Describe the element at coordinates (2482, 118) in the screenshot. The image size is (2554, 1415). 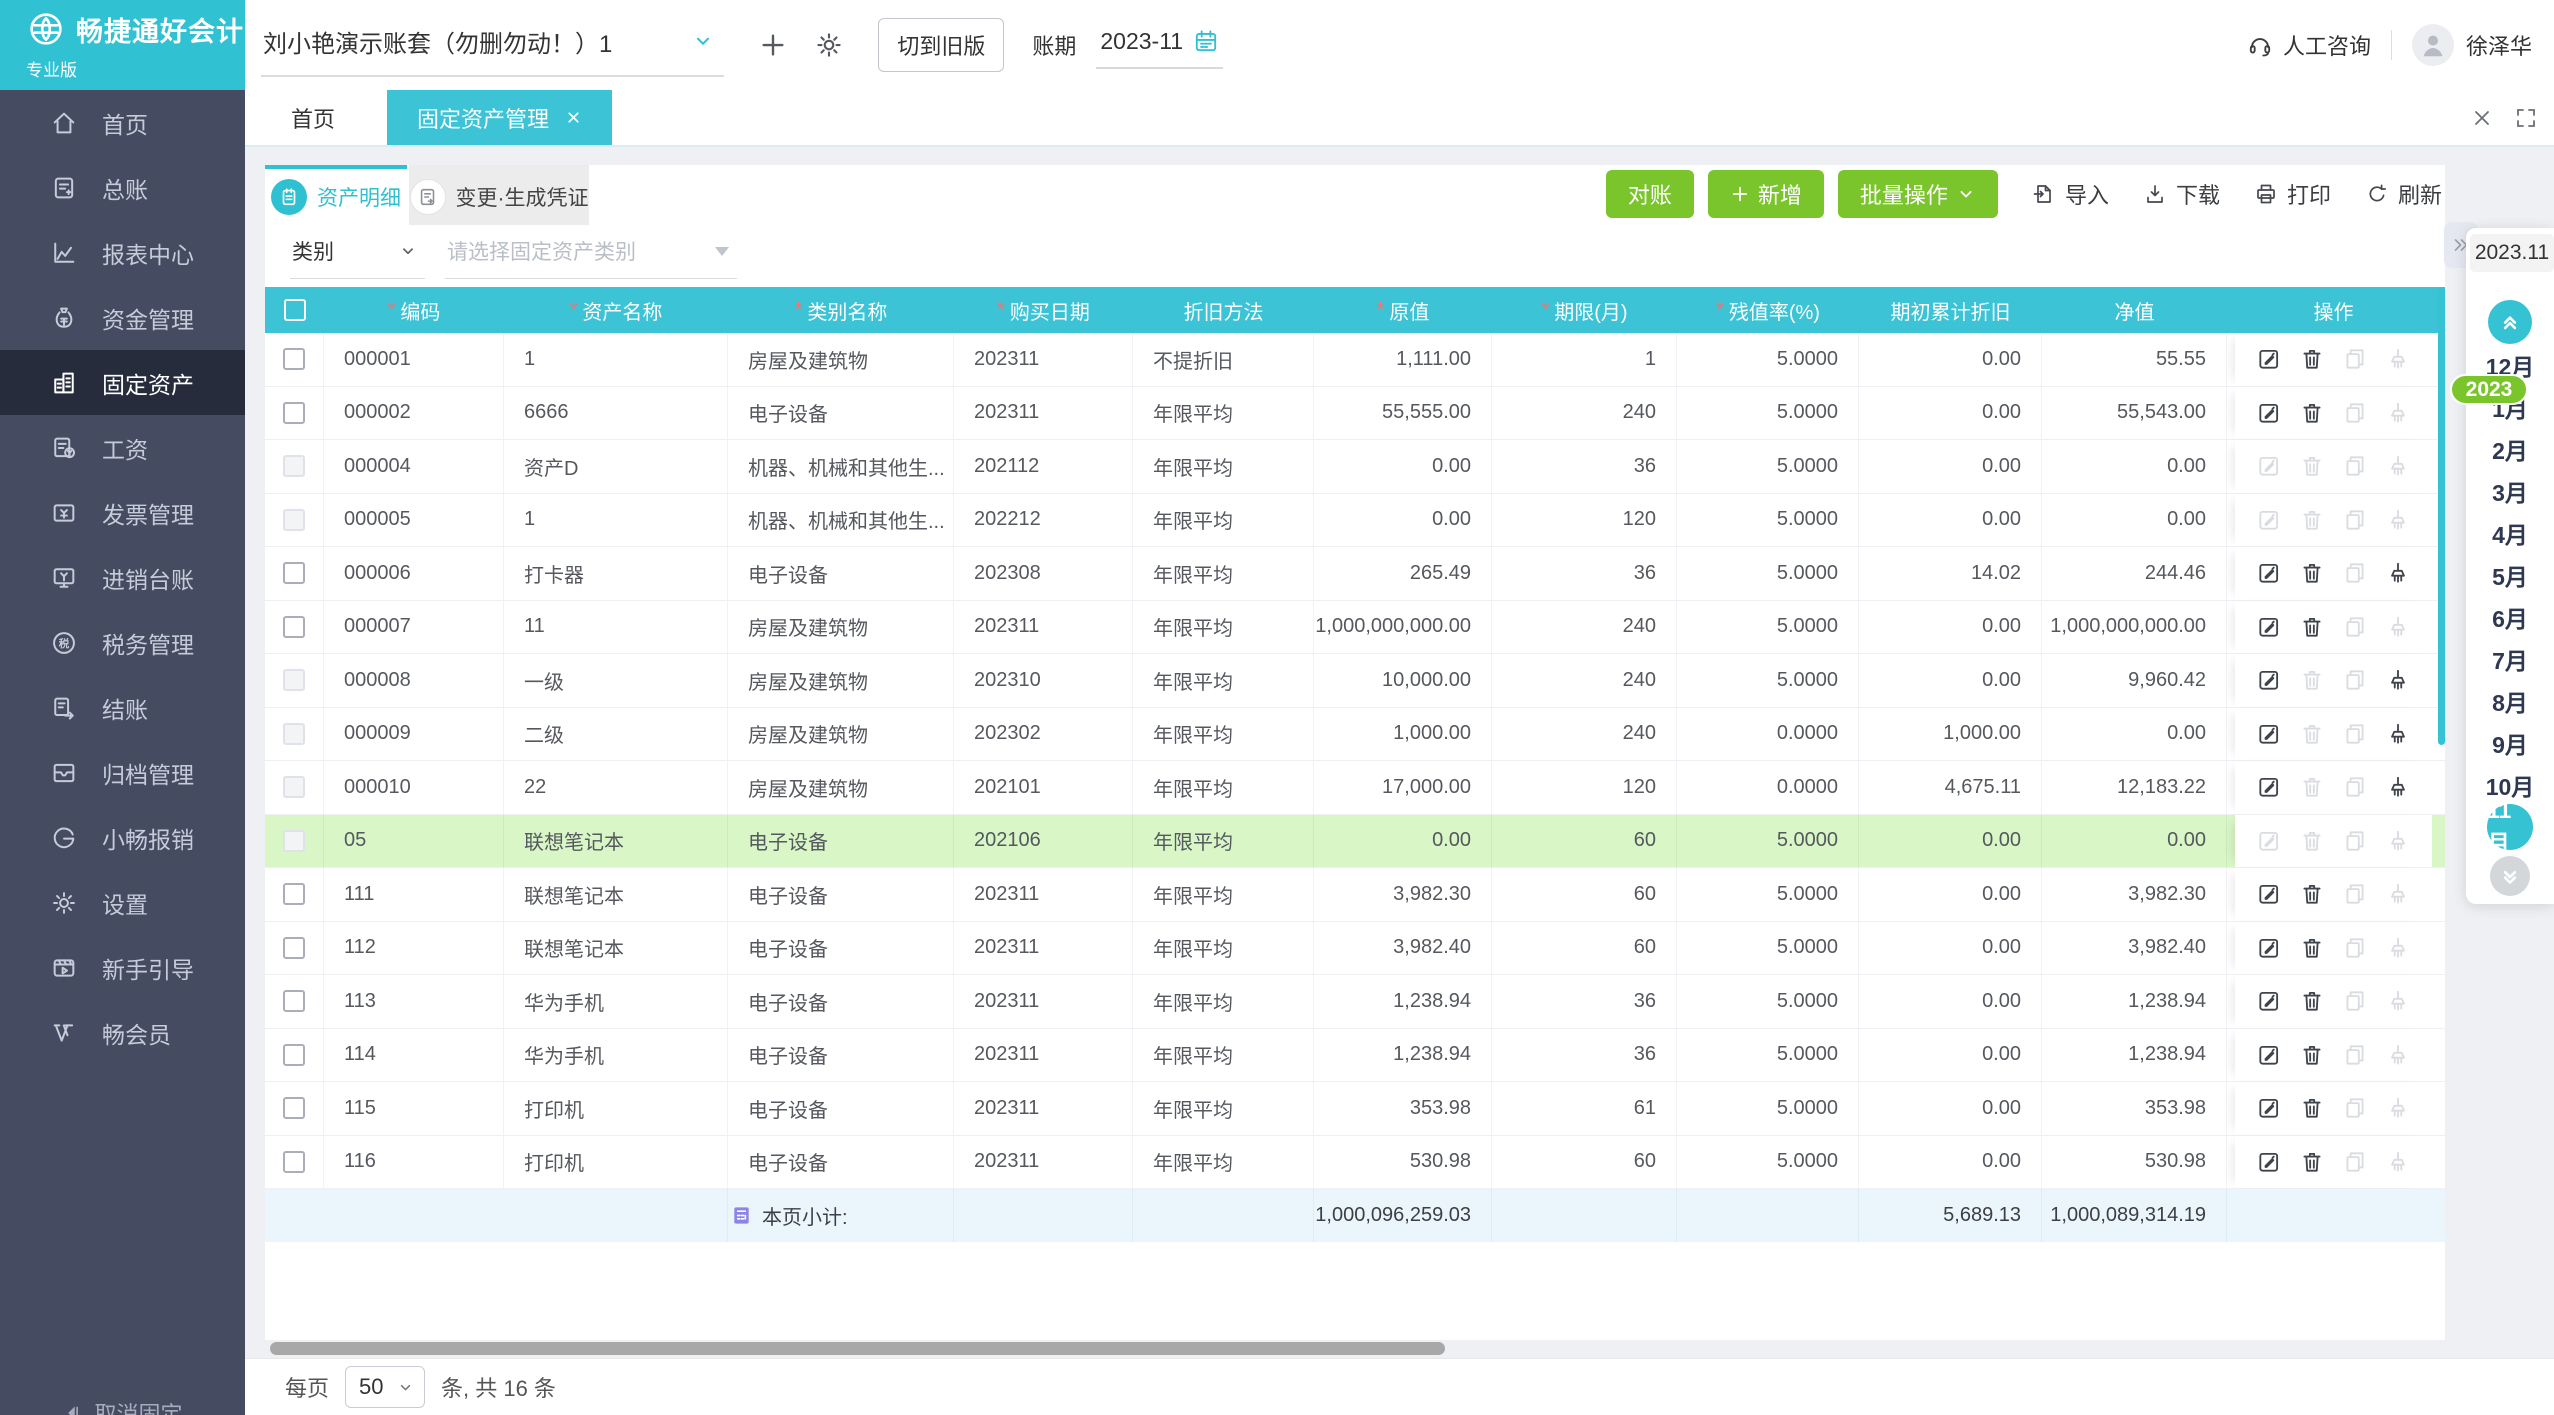
I see `close-all-icon` at that location.